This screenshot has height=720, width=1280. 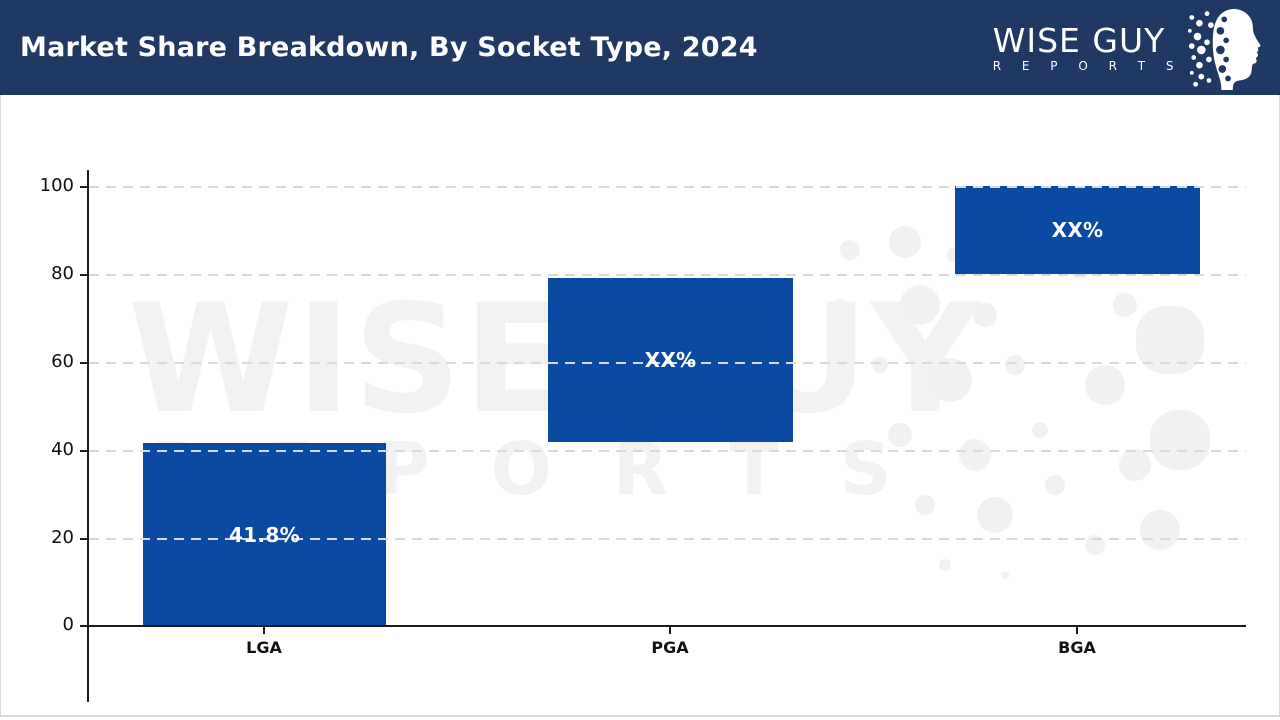 What do you see at coordinates (1077, 630) in the screenshot?
I see `x-tick-bga` at bounding box center [1077, 630].